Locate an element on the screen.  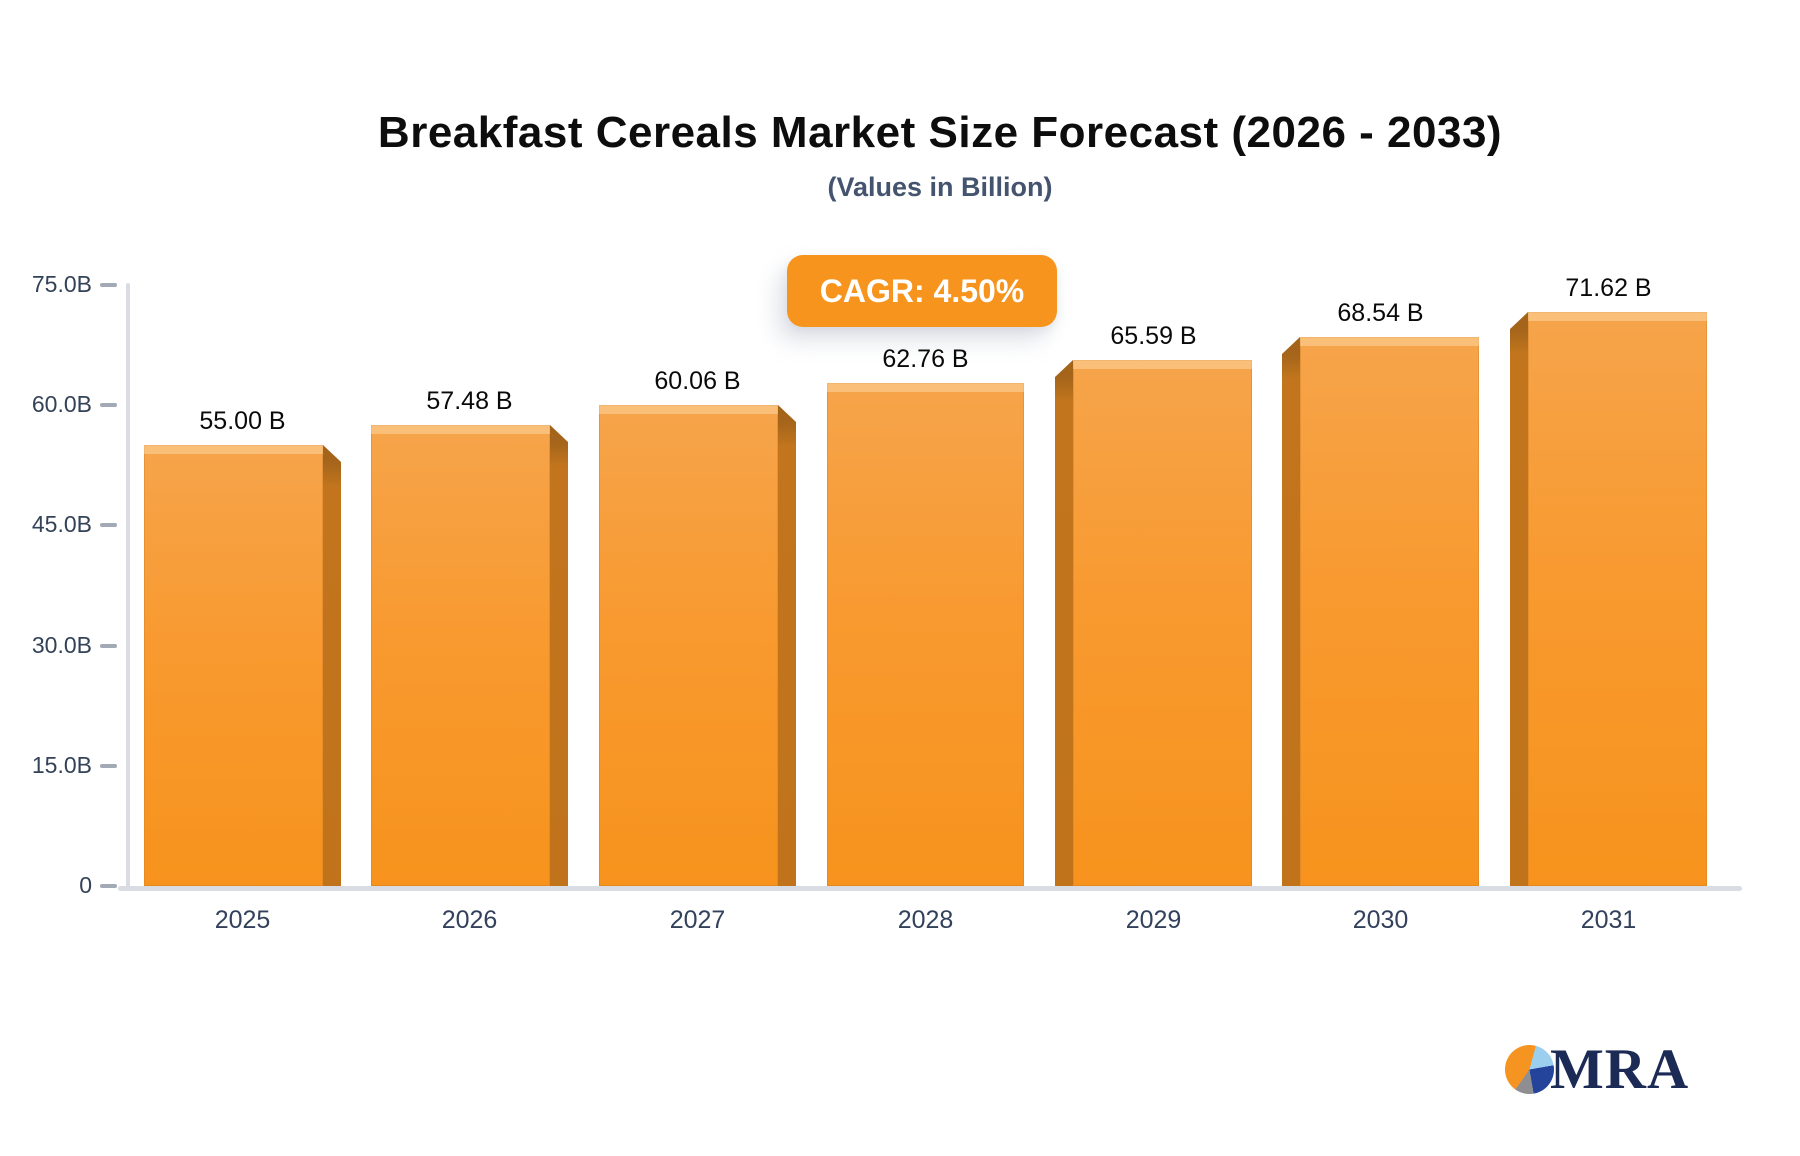
bar-value-label: 57.48 B is located at coordinates (469, 401).